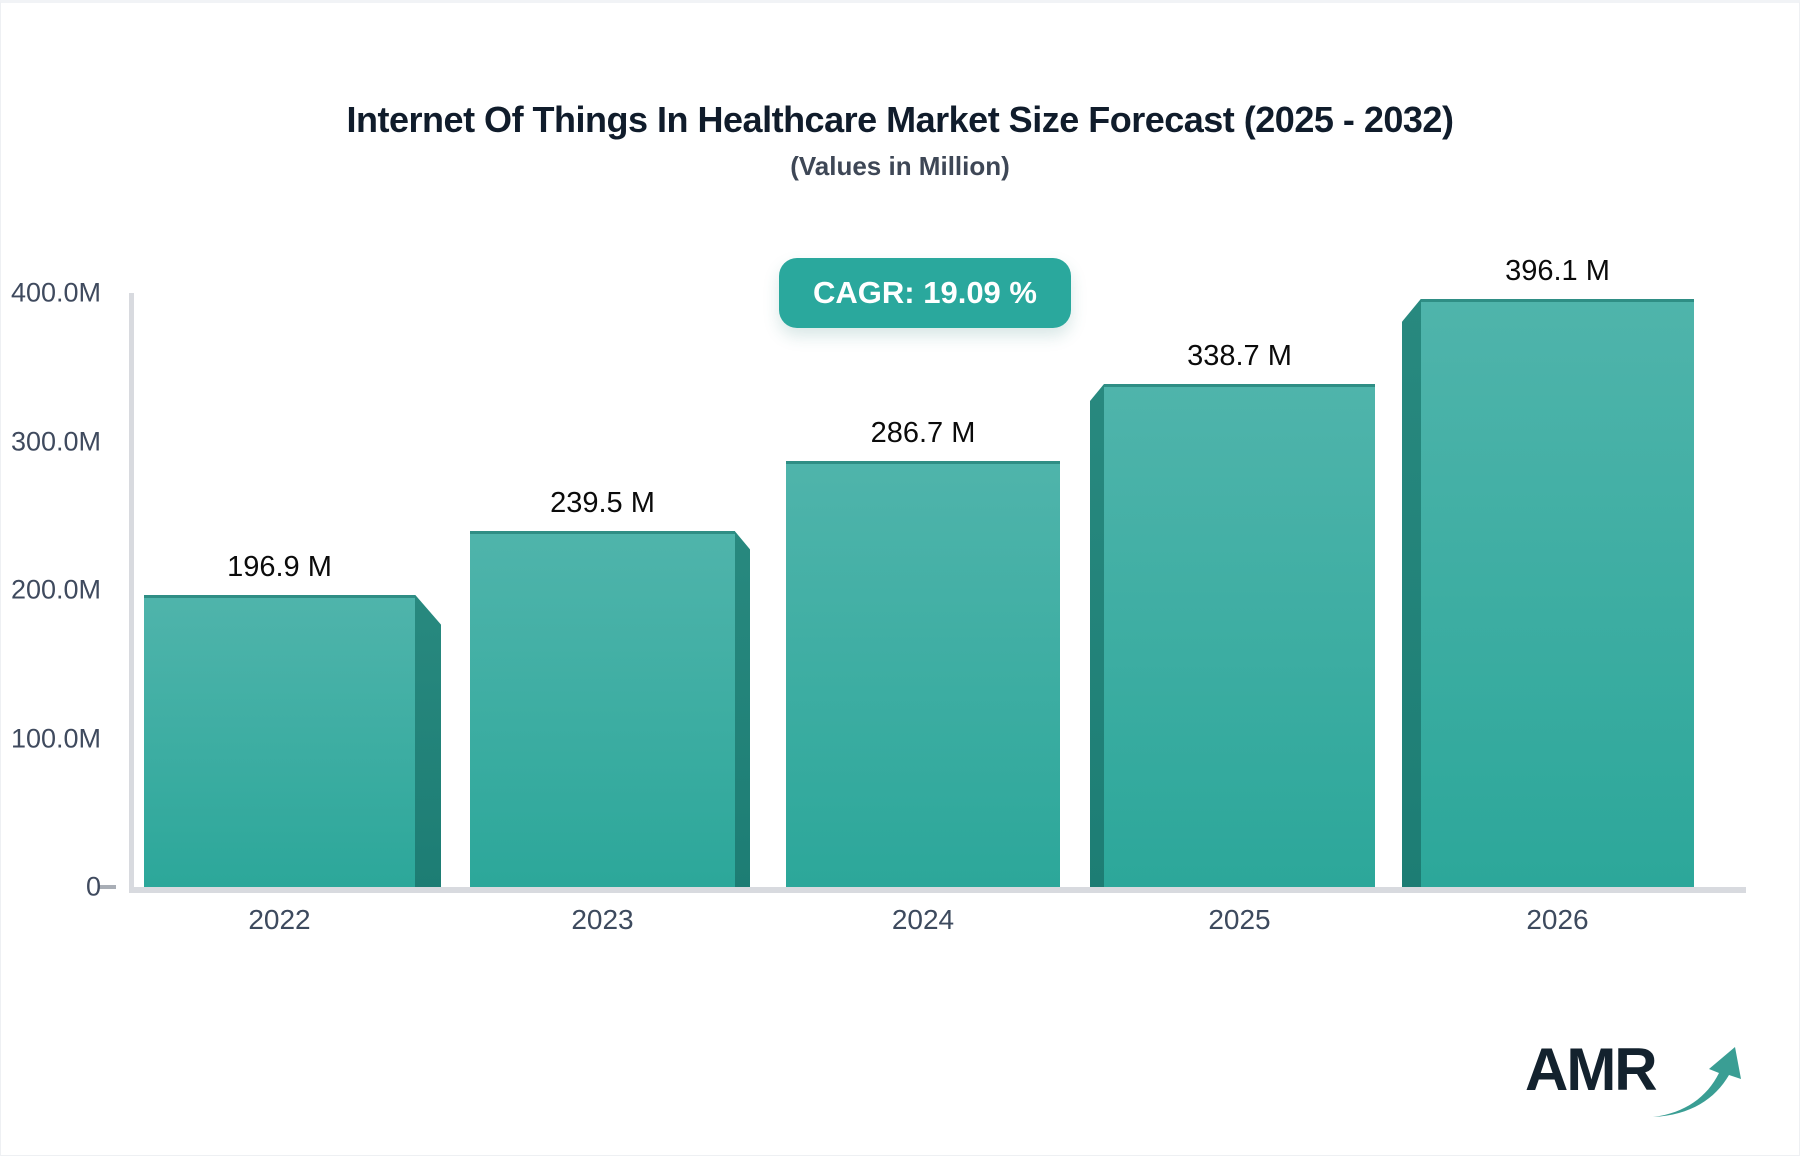  Describe the element at coordinates (55, 441) in the screenshot. I see `y-tick-label-1: 300.0M` at that location.